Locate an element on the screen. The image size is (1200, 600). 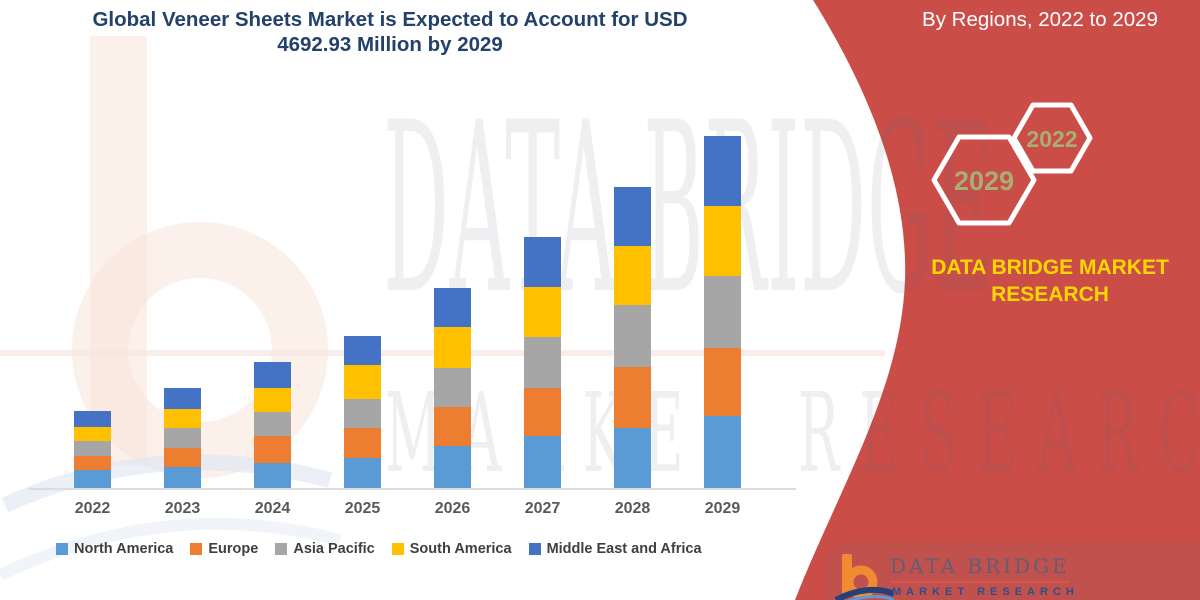
legend-item: South America is located at coordinates (451, 549).